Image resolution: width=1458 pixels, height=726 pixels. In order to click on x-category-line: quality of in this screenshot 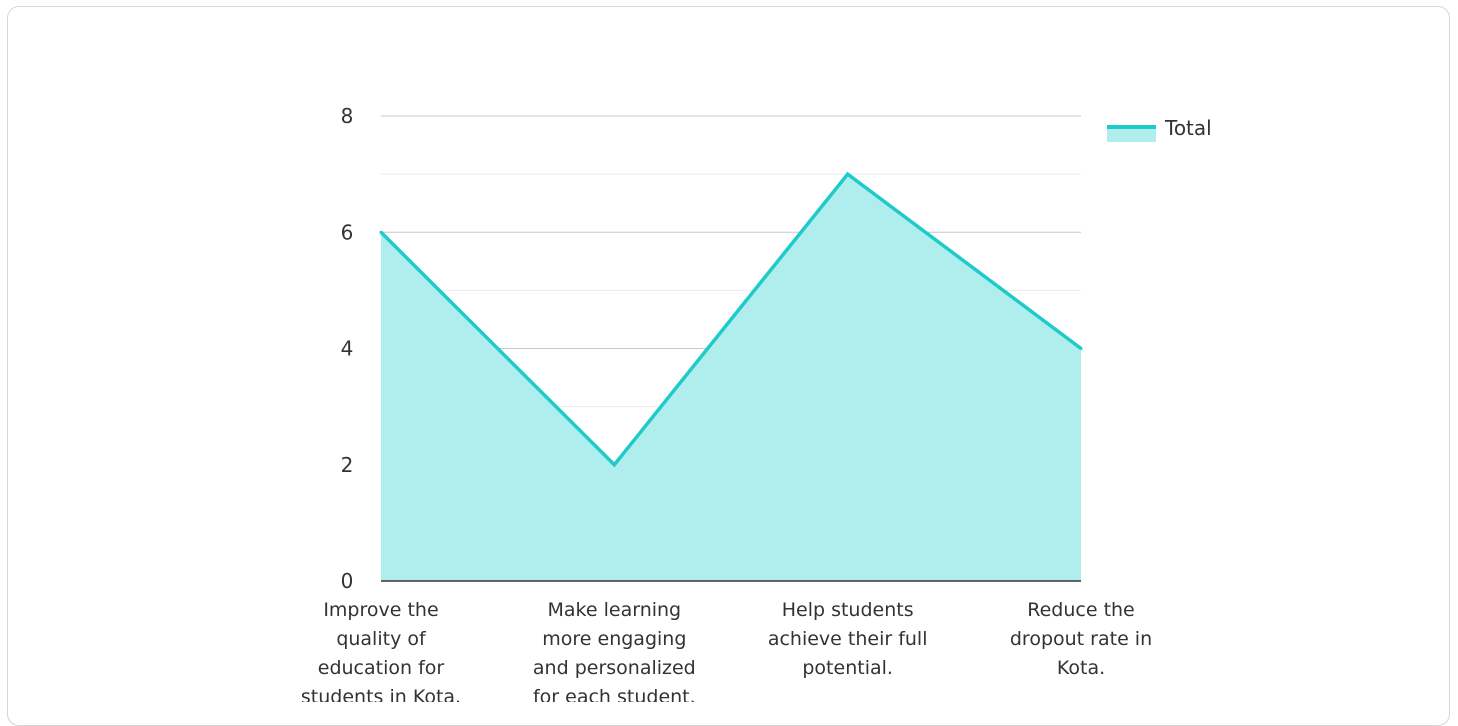, I will do `click(381, 639)`.